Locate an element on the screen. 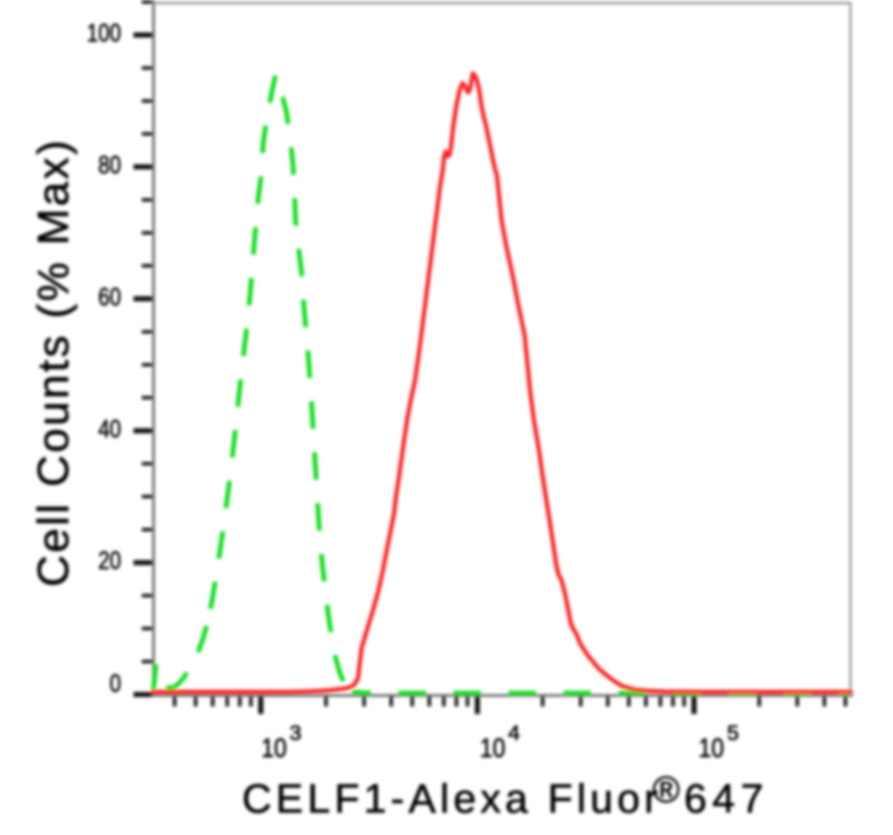 This screenshot has height=835, width=893. svg-text: 20 is located at coordinates (109, 560).